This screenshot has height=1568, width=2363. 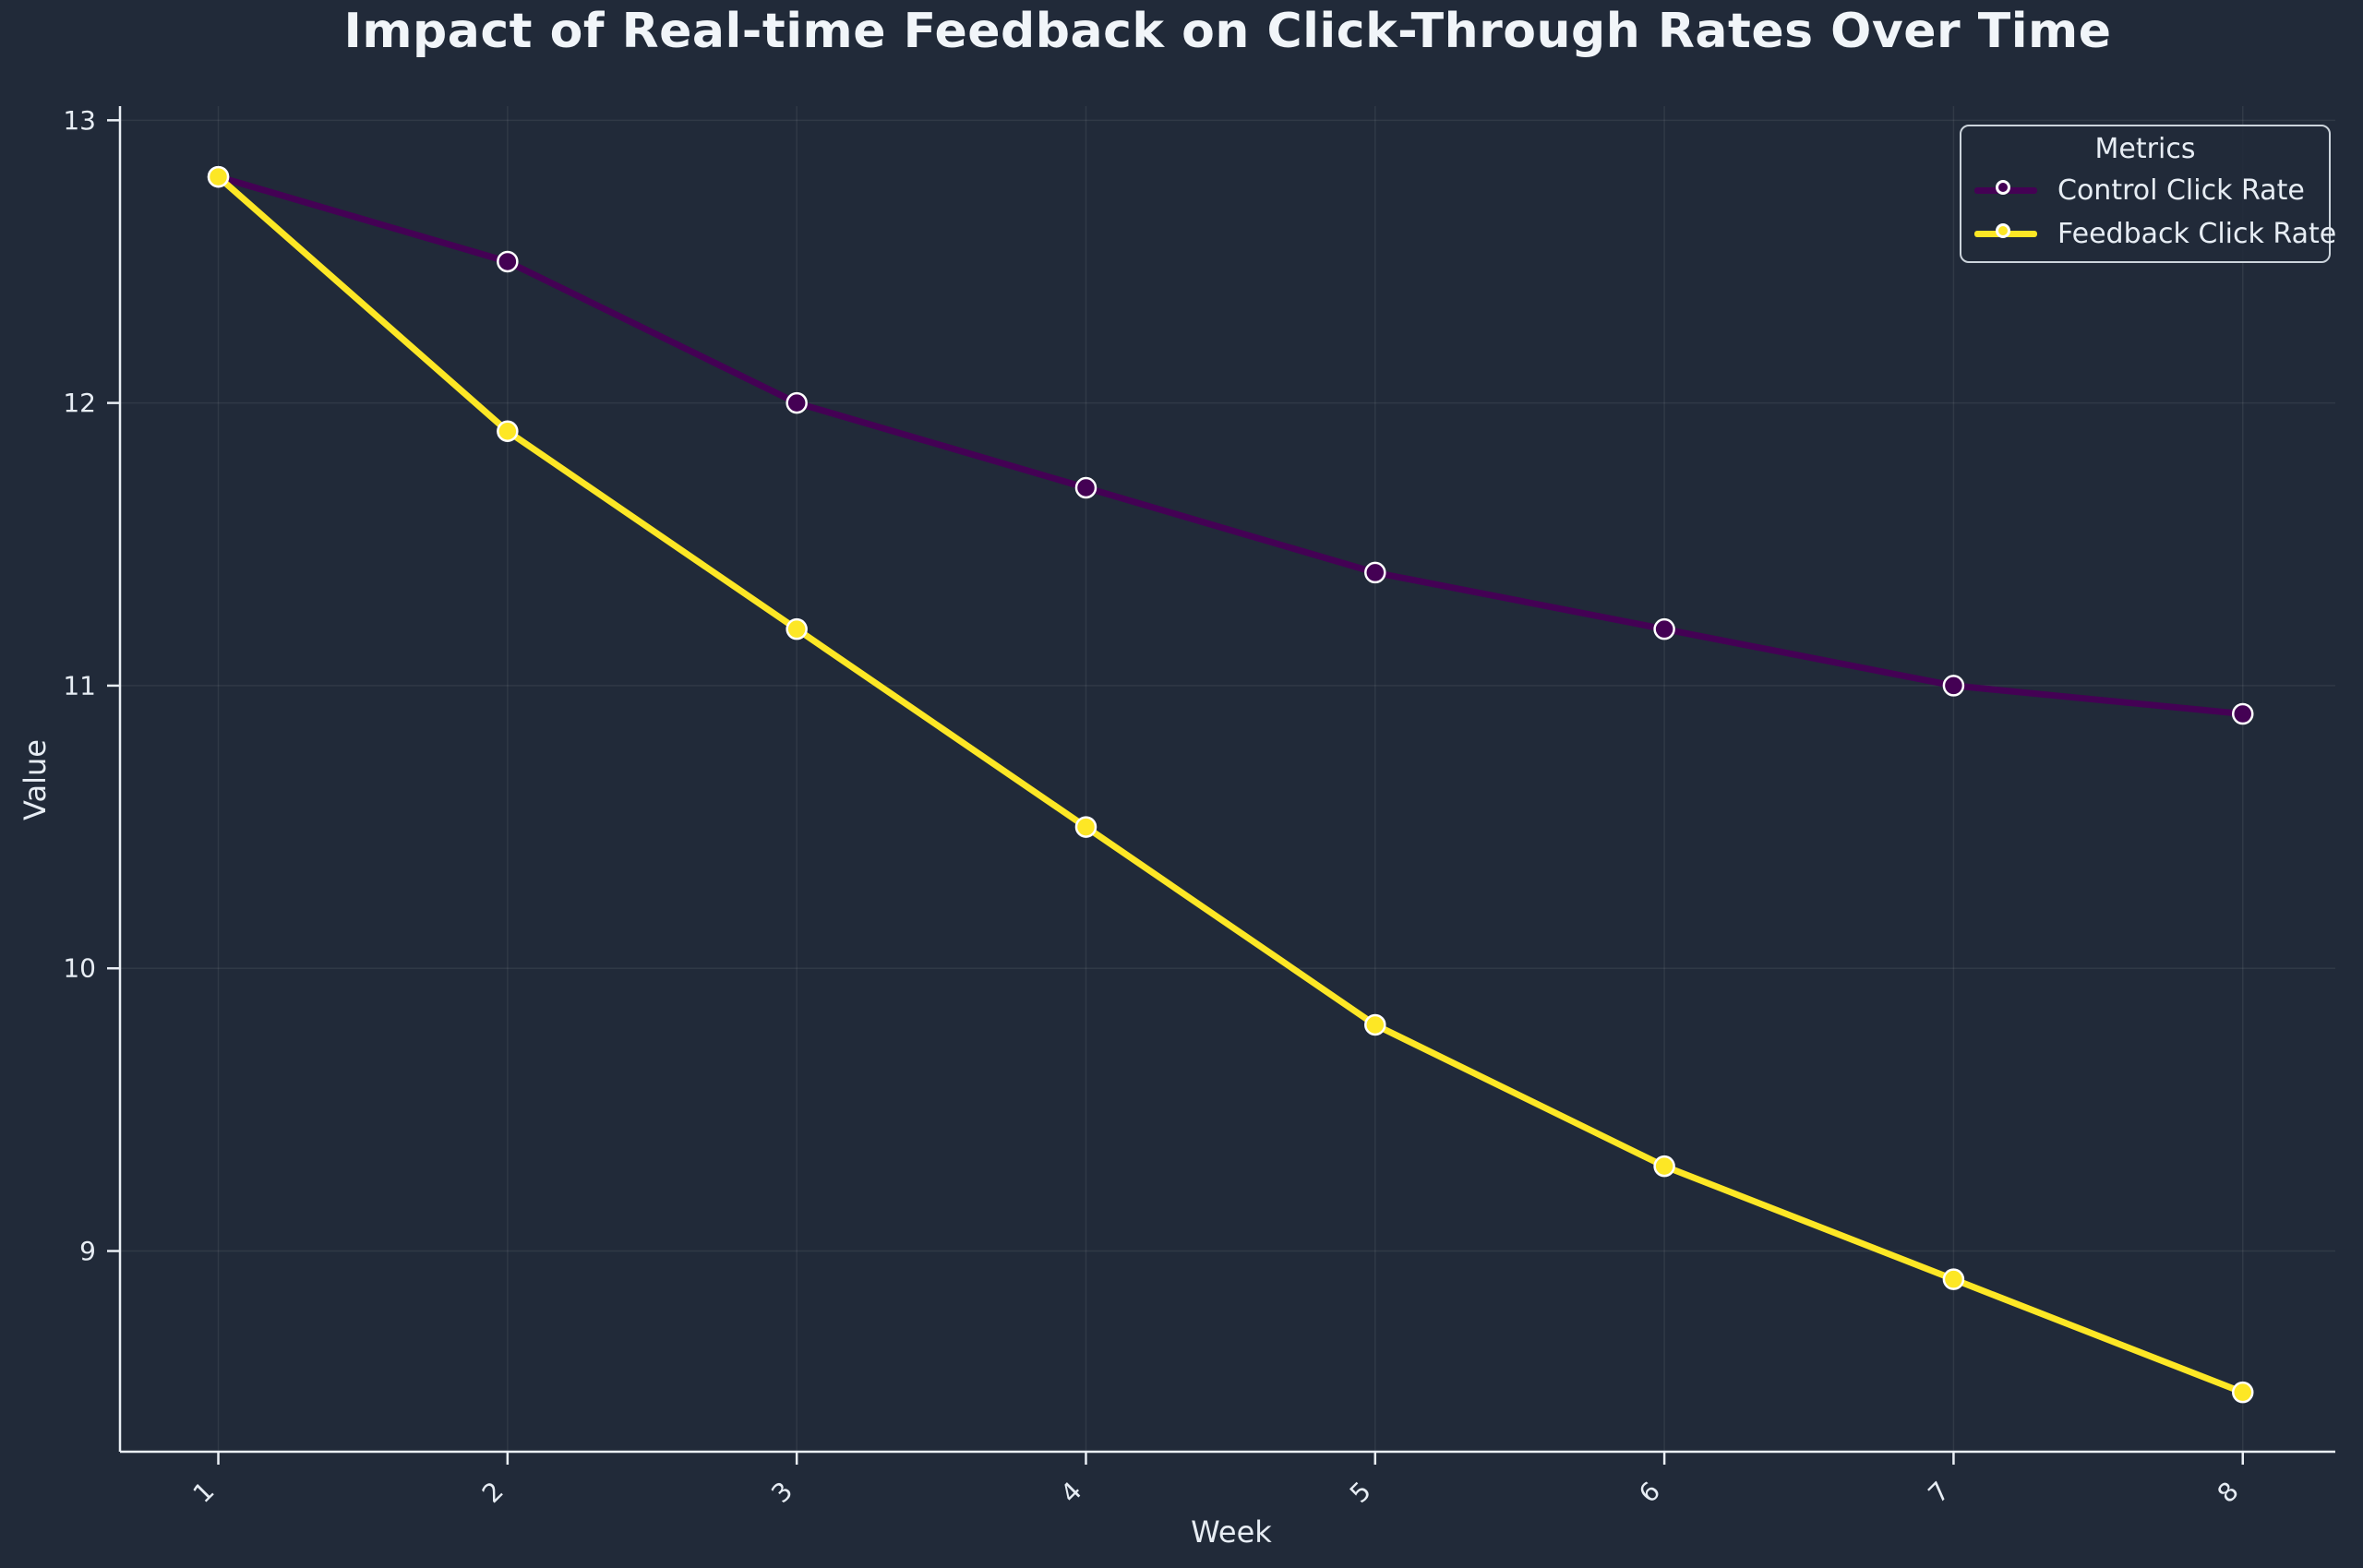 What do you see at coordinates (1360, 1493) in the screenshot?
I see `x-tick-label: 5` at bounding box center [1360, 1493].